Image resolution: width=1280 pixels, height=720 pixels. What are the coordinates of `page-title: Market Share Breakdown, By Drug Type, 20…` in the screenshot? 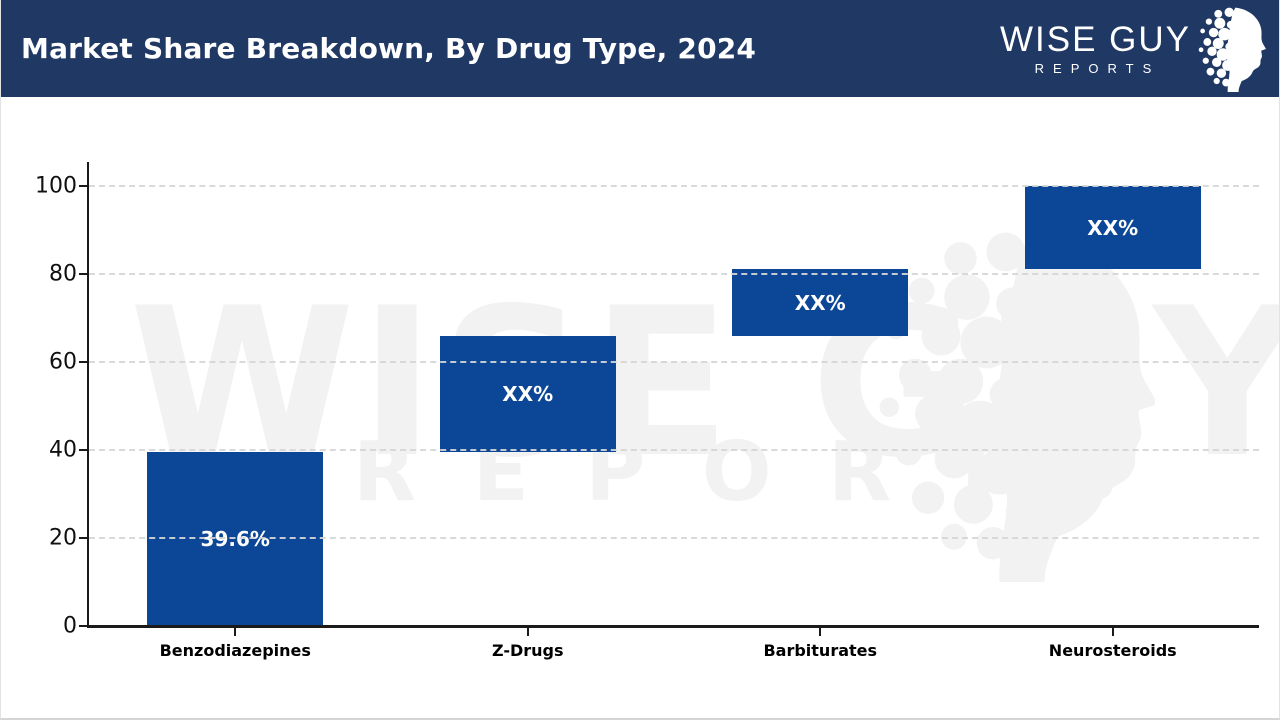 It's located at (389, 48).